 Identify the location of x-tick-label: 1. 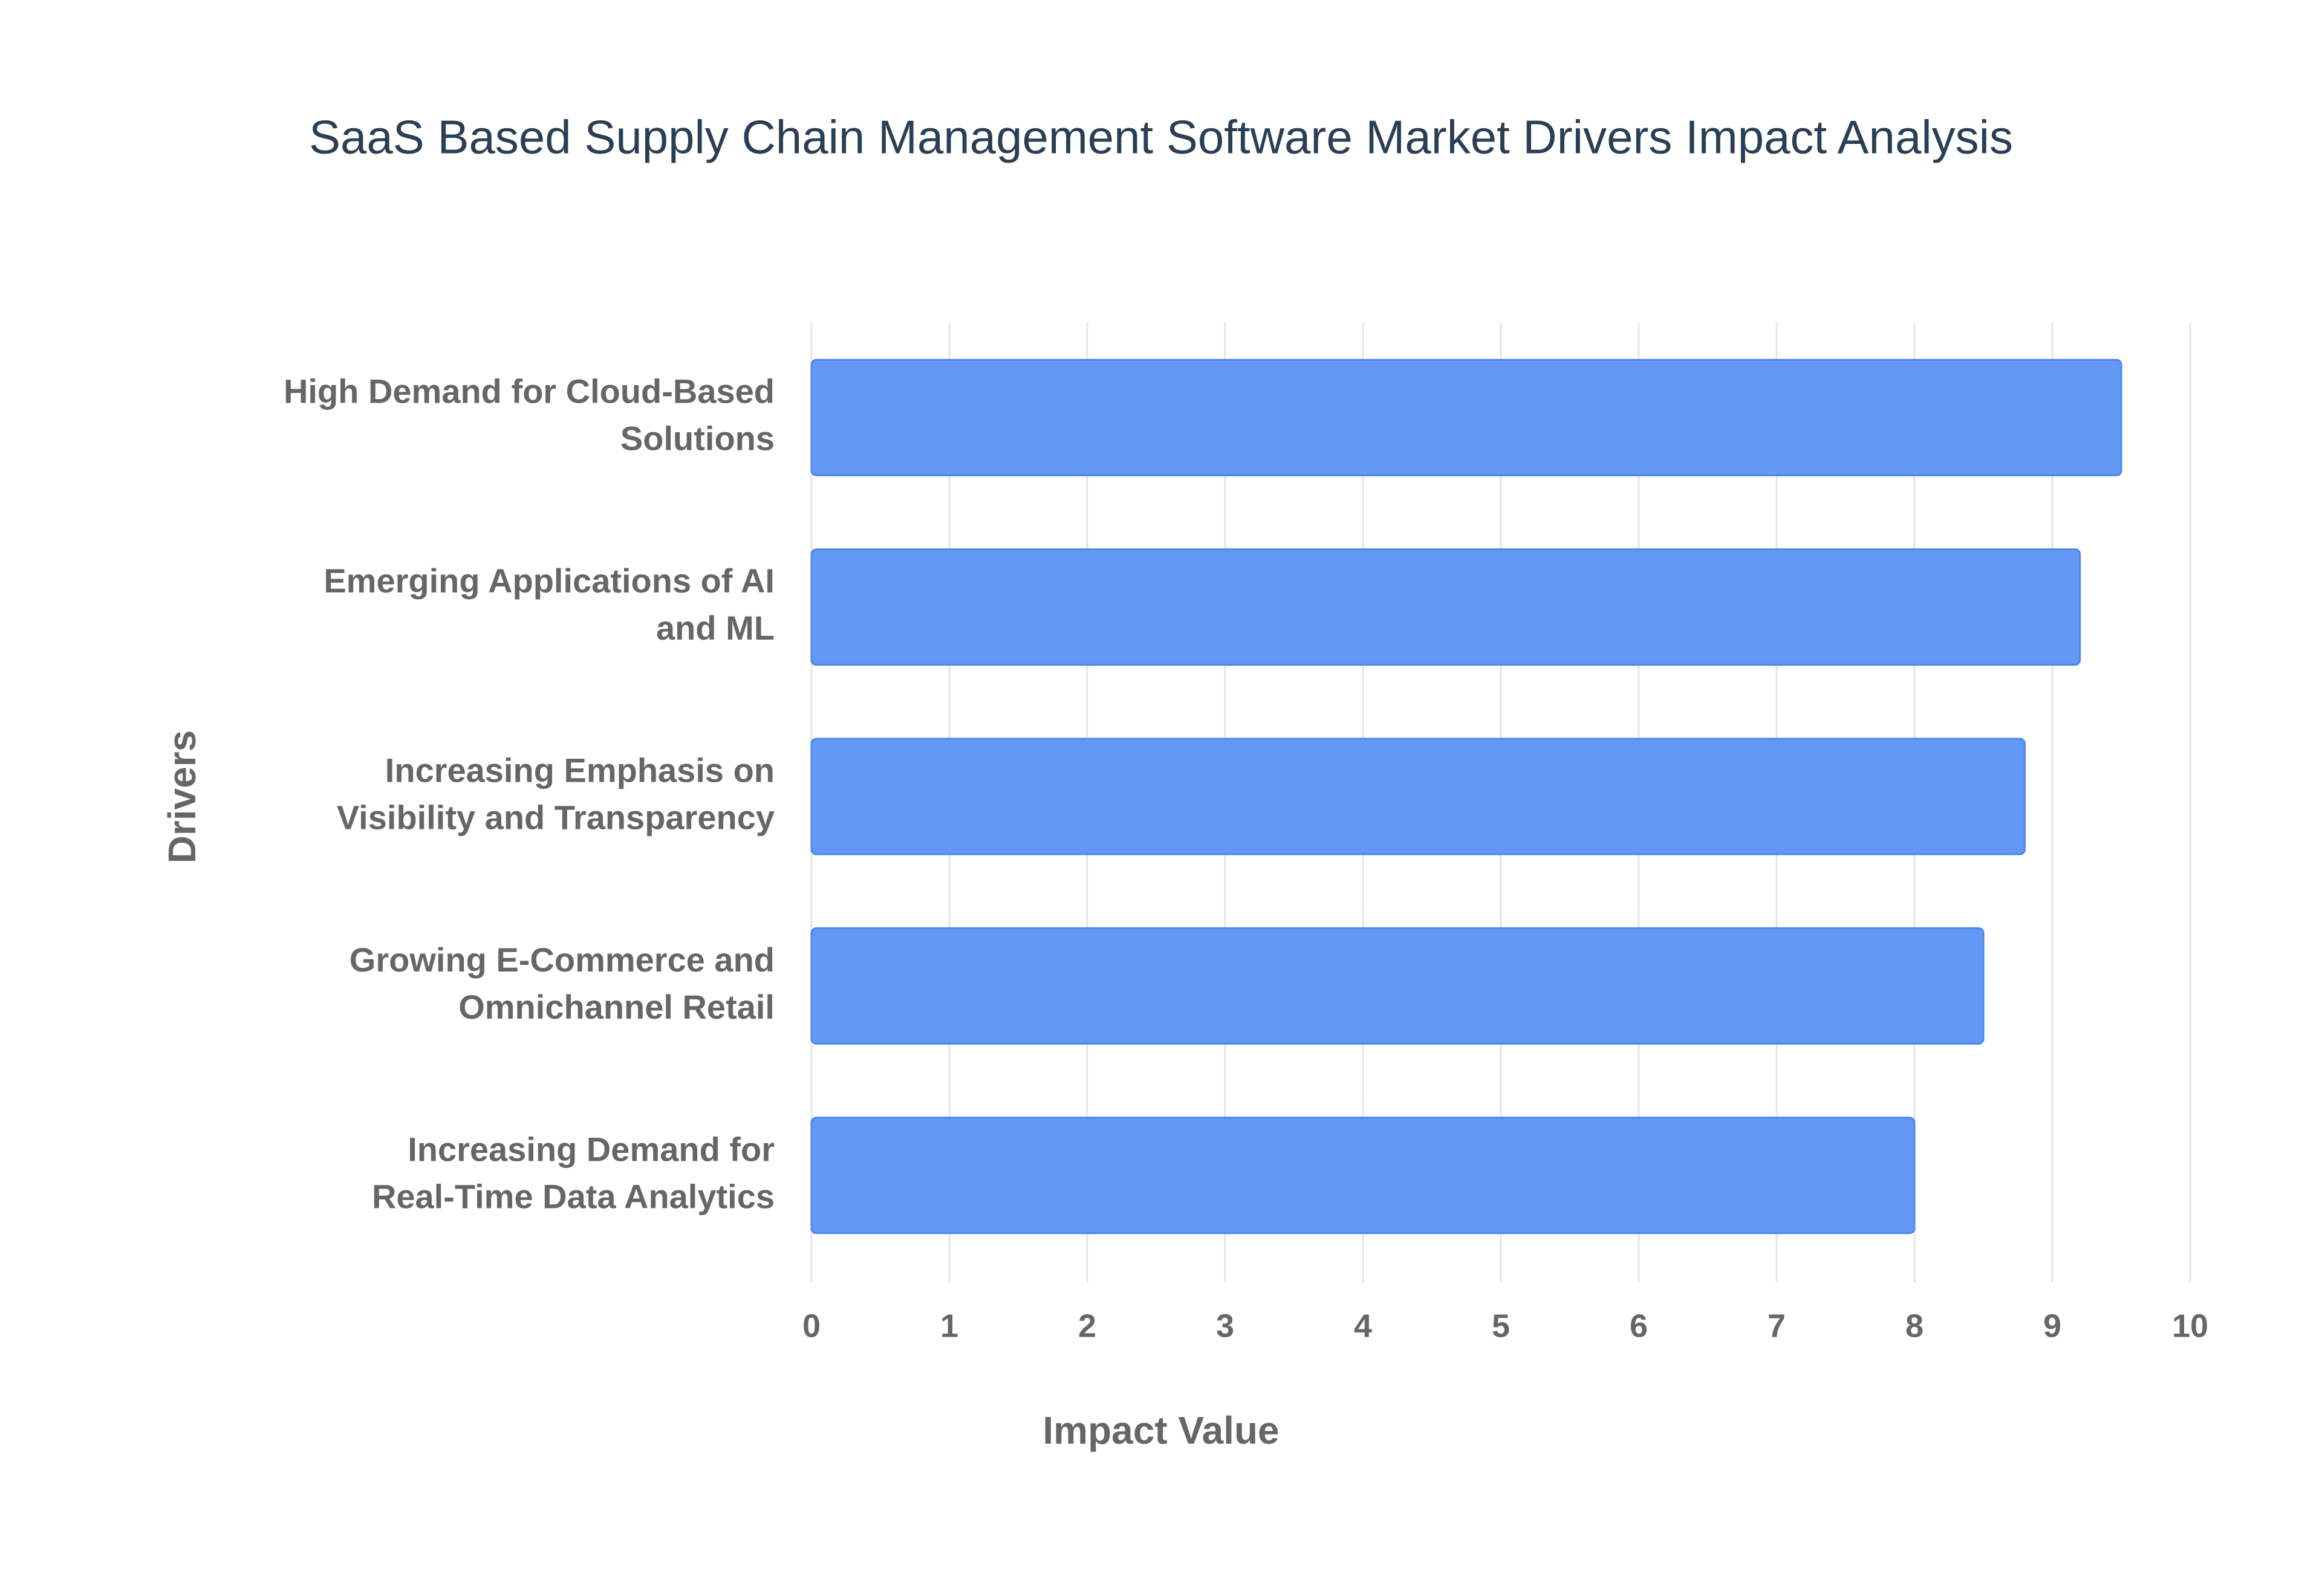
(949, 1326).